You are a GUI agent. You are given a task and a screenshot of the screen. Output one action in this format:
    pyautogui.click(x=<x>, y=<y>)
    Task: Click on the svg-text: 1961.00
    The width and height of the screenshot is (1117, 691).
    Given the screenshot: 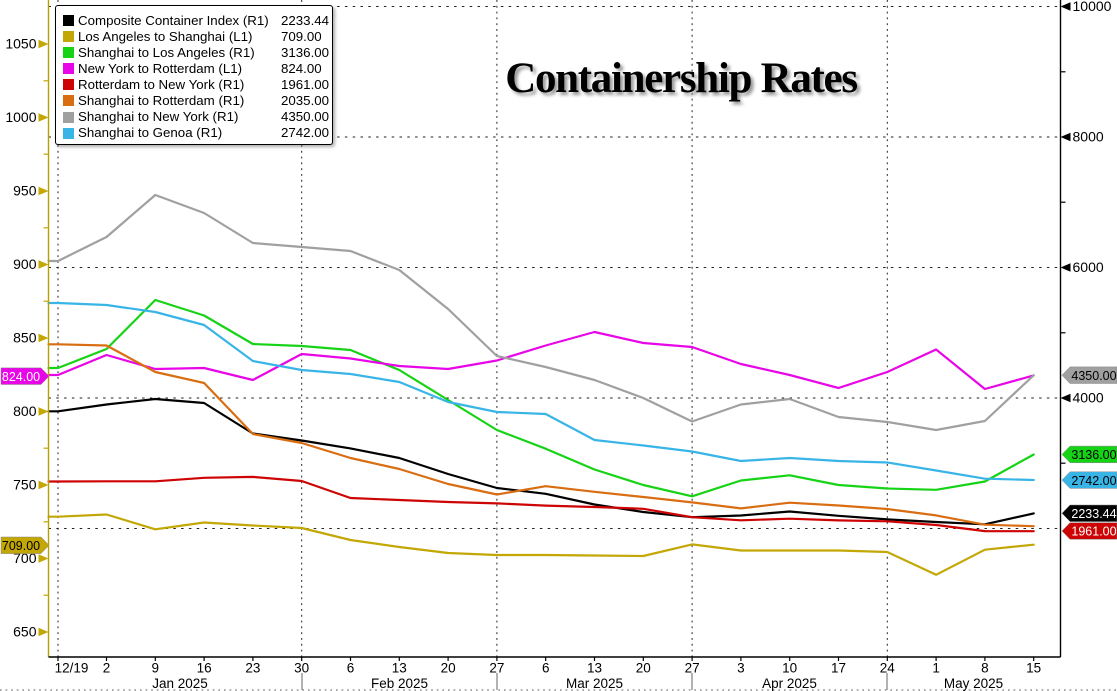 What is the action you would take?
    pyautogui.click(x=1093, y=532)
    